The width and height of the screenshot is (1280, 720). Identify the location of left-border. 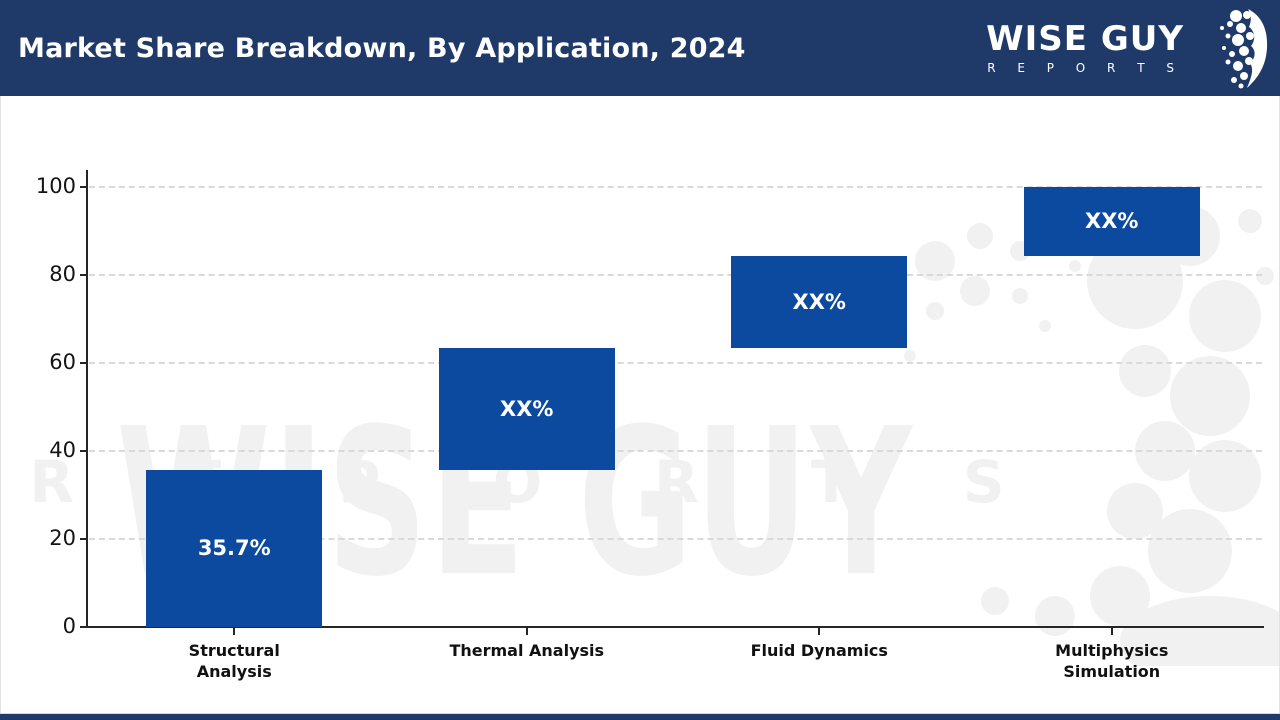
(0, 405).